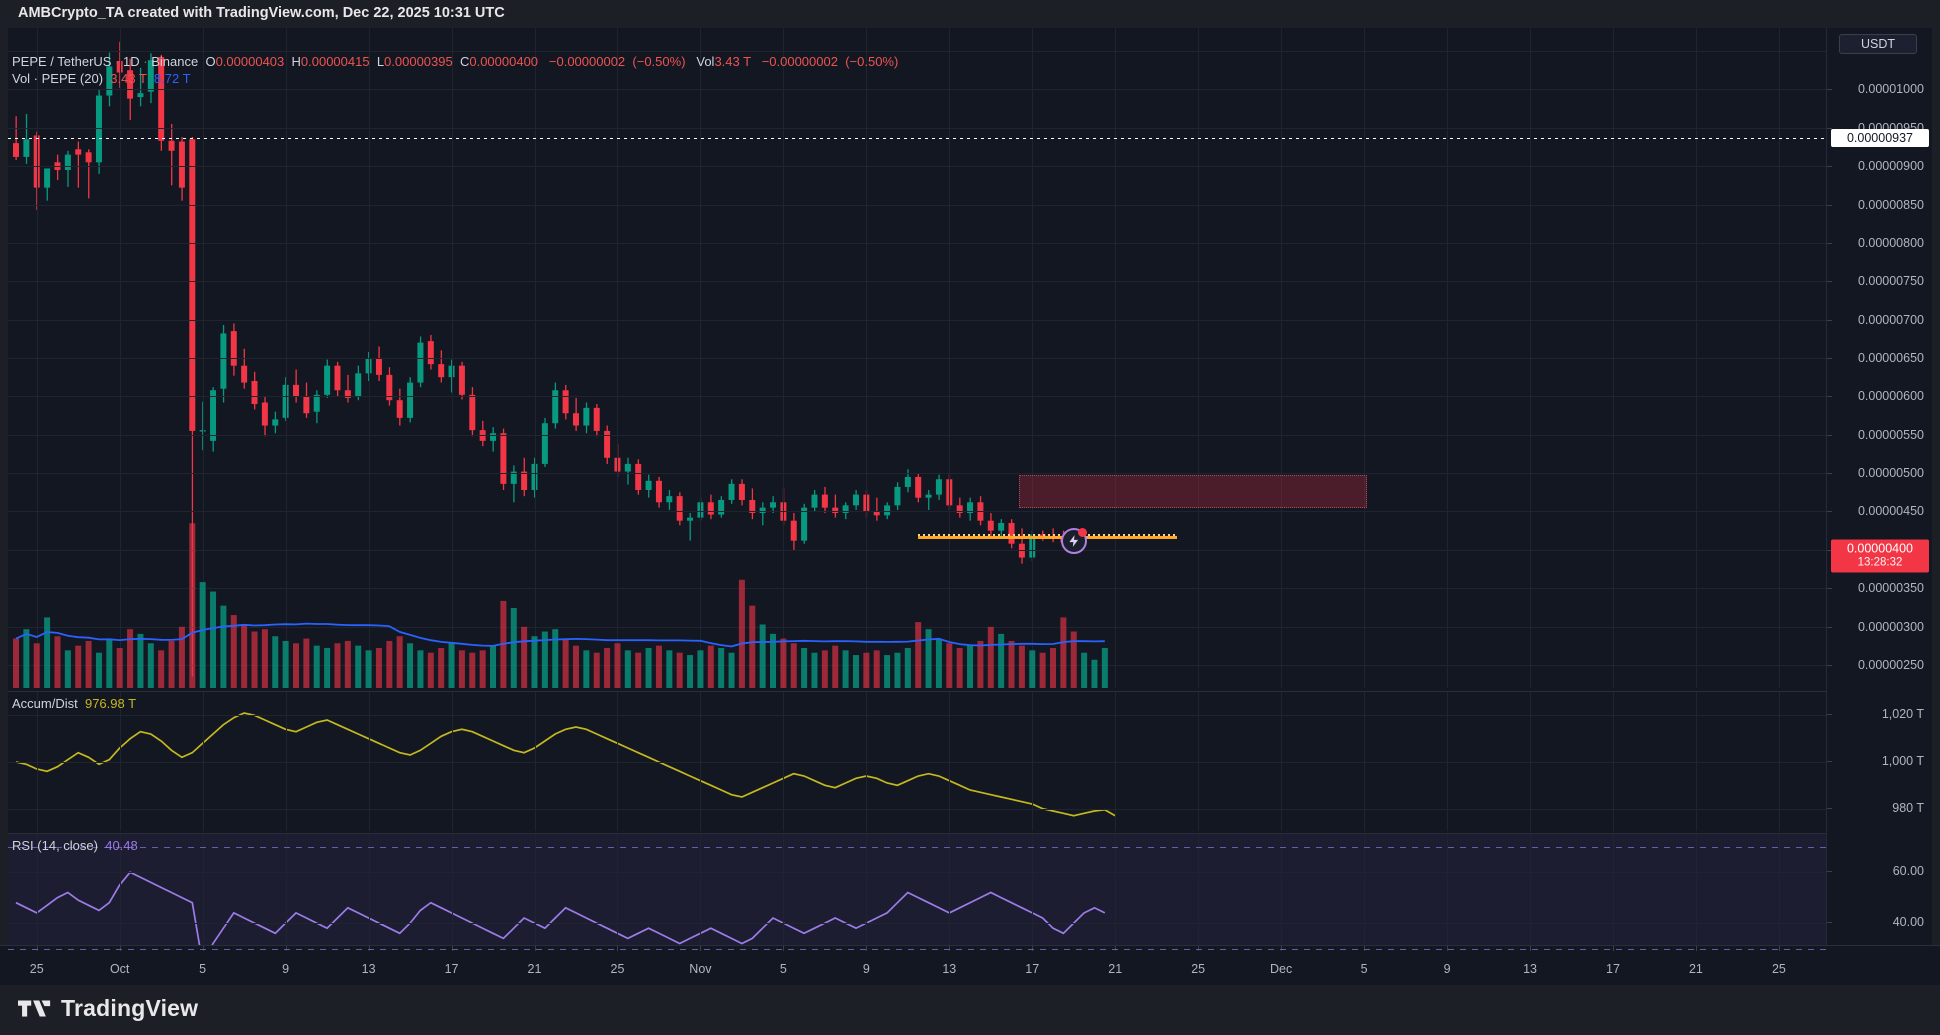 This screenshot has width=1940, height=1035. What do you see at coordinates (1902, 714) in the screenshot?
I see `accum-dist-axis-label: 1,020 T` at bounding box center [1902, 714].